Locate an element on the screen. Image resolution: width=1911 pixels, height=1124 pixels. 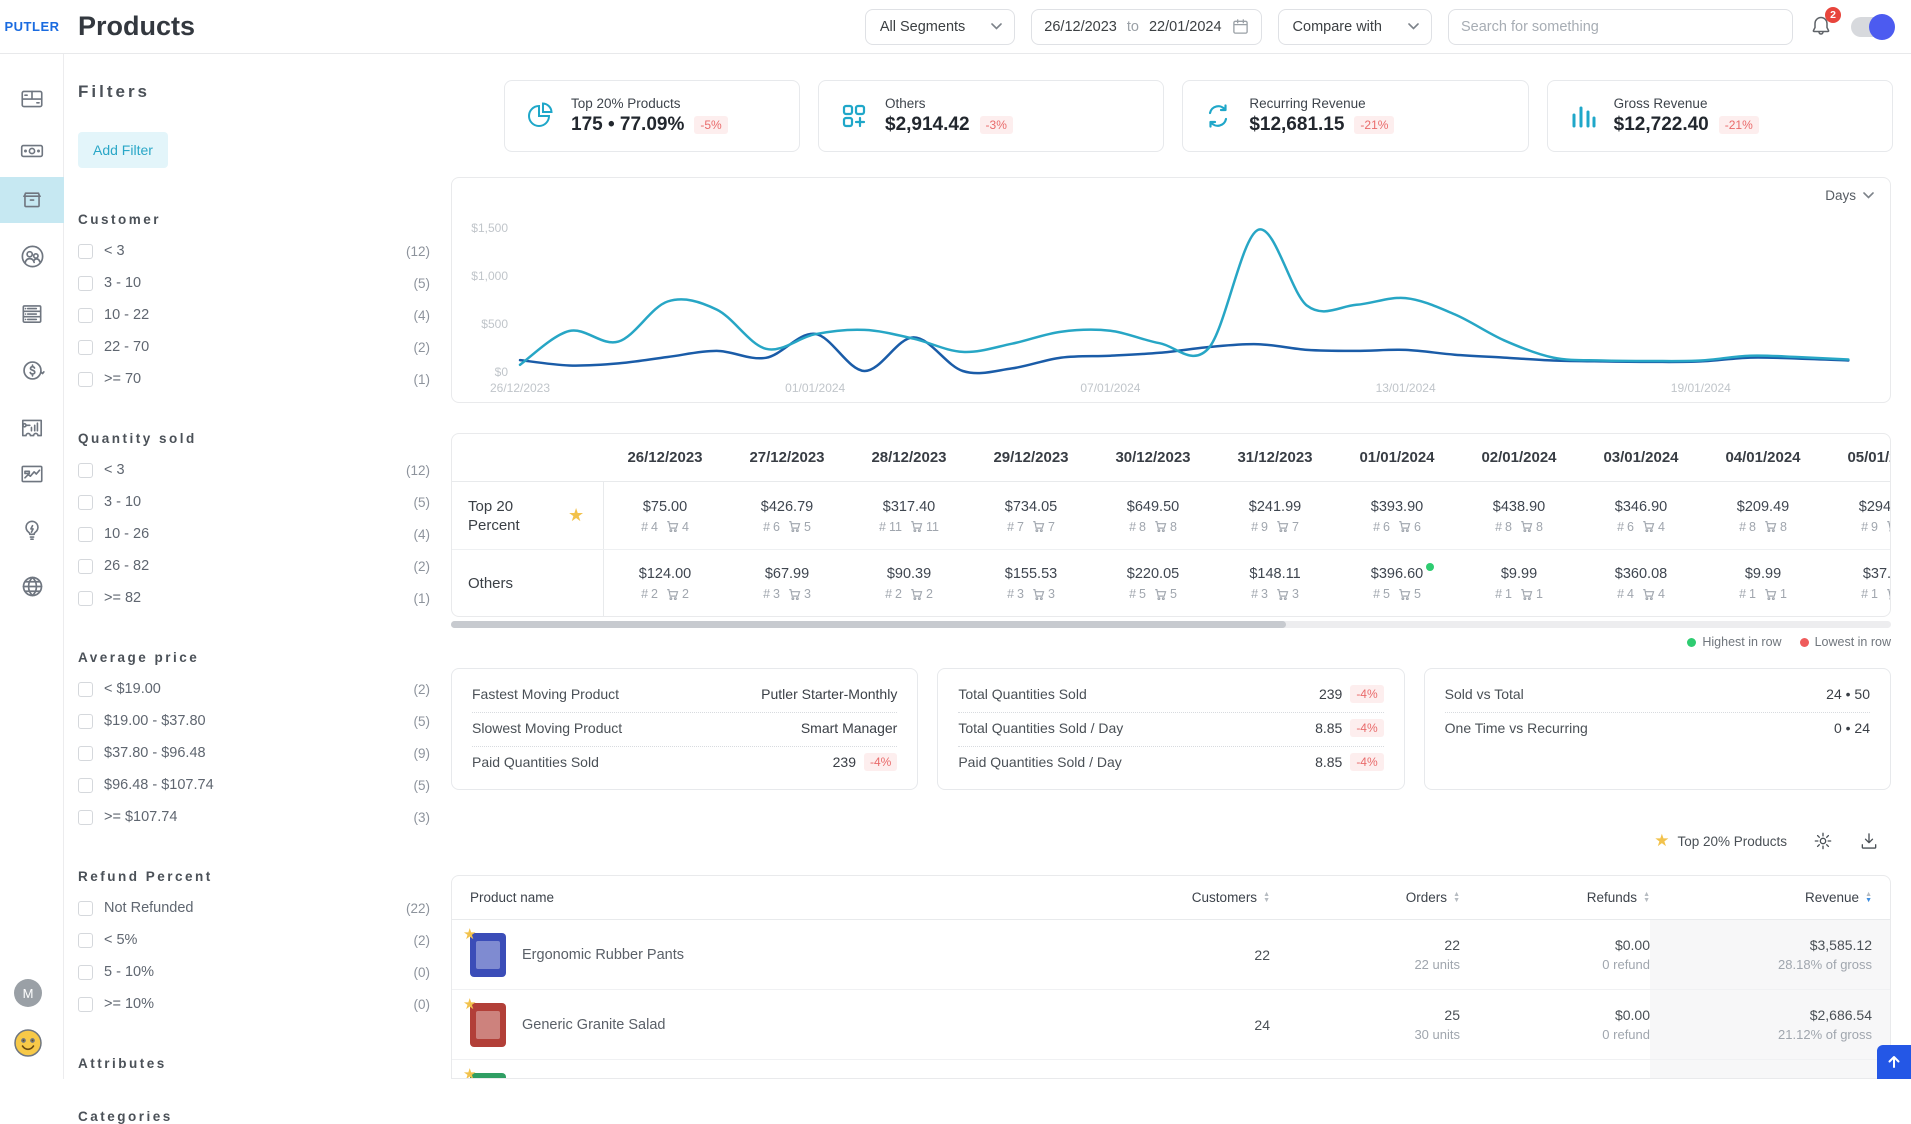
sidebar-item-dashboard is located at coordinates (32, 99).